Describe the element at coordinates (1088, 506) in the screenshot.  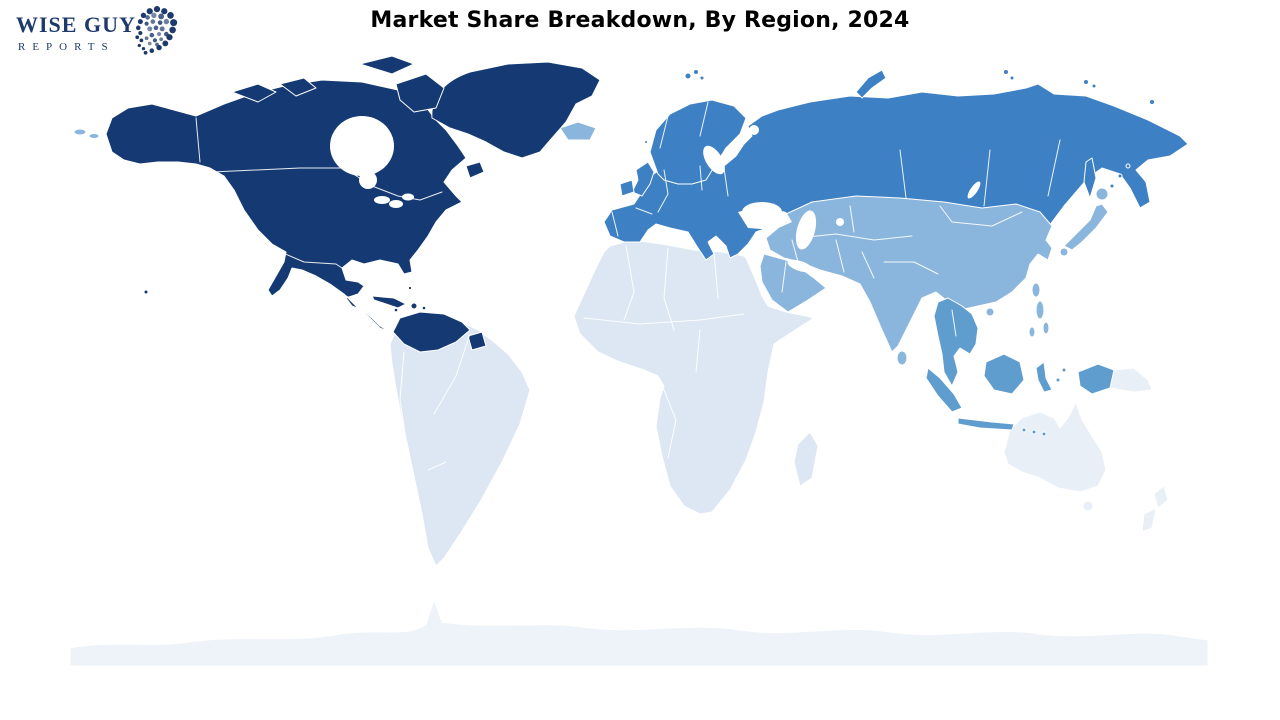
I see `tasmania` at that location.